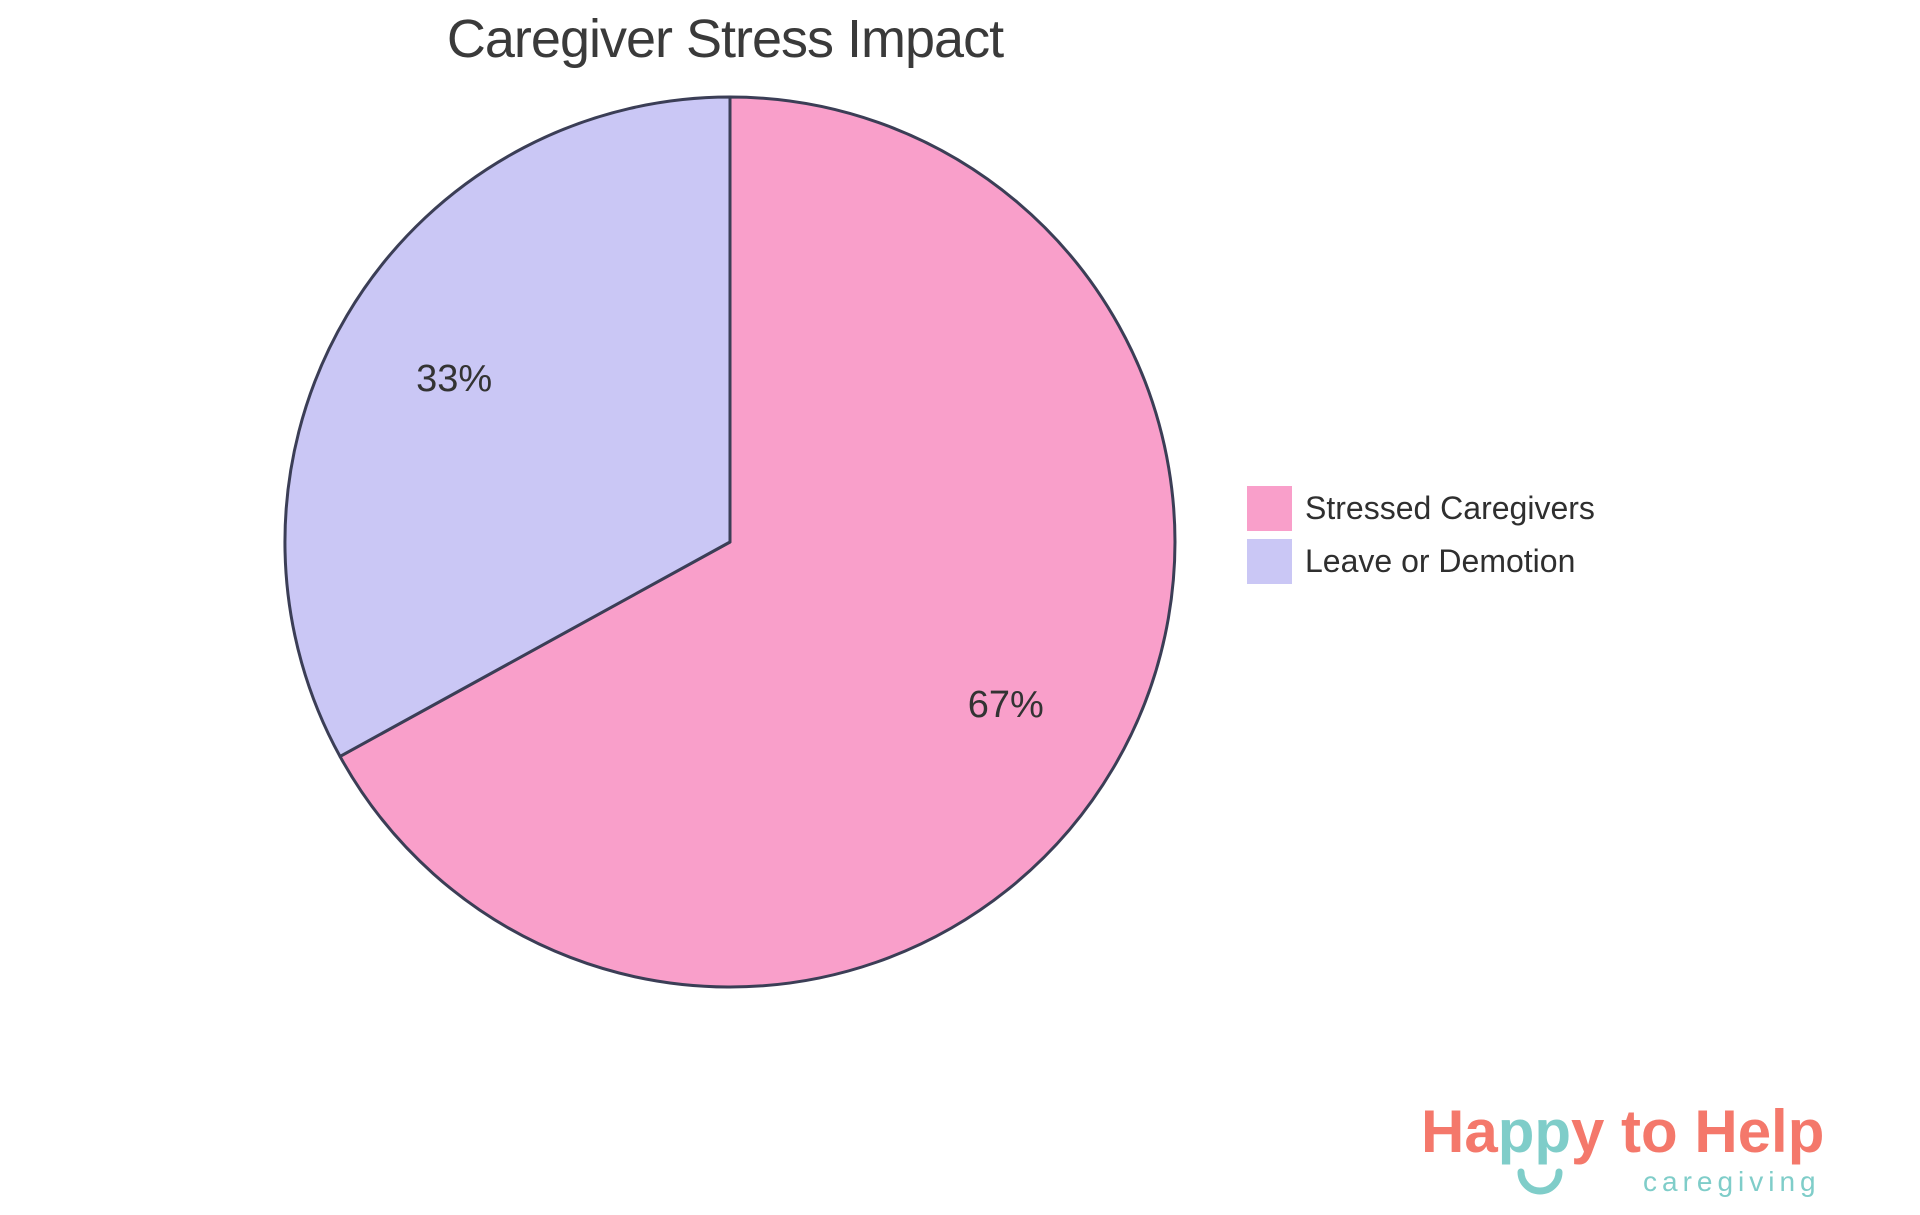 The image size is (1920, 1215). Describe the element at coordinates (1534, 1131) in the screenshot. I see `logo-text-pp: pp` at that location.